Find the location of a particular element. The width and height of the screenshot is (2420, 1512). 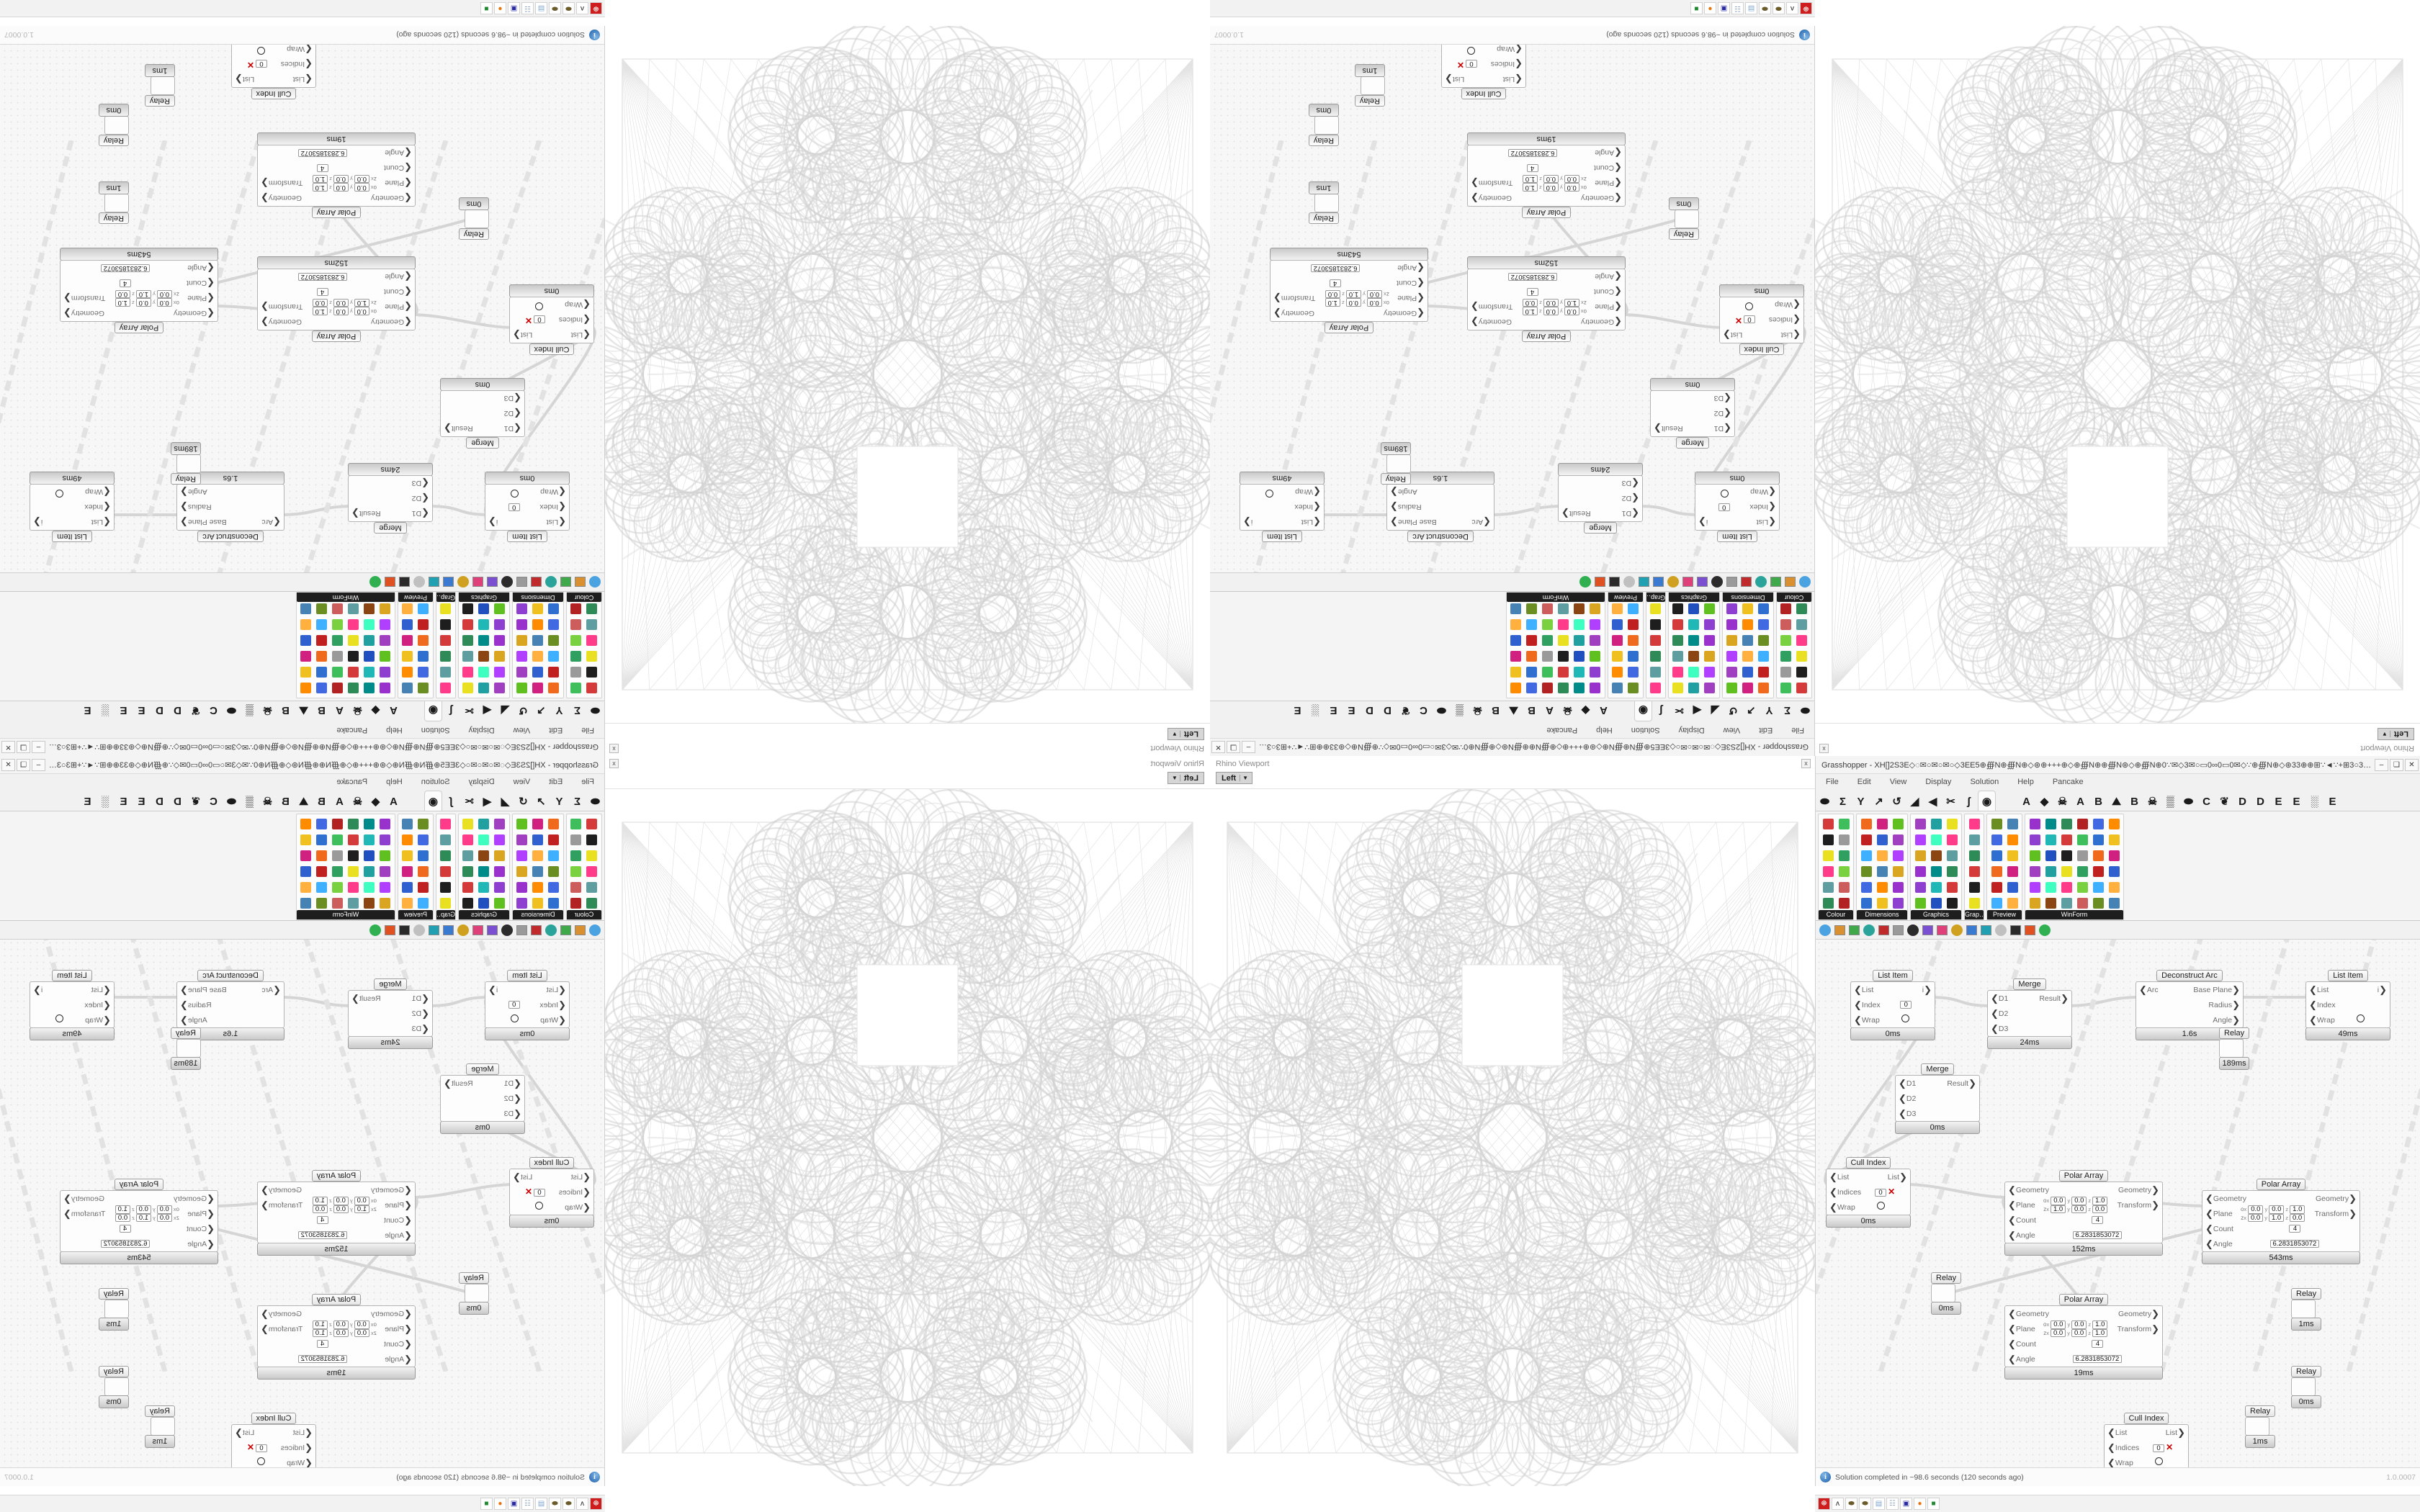

tab-terrain: ⛰ is located at coordinates (303, 801).